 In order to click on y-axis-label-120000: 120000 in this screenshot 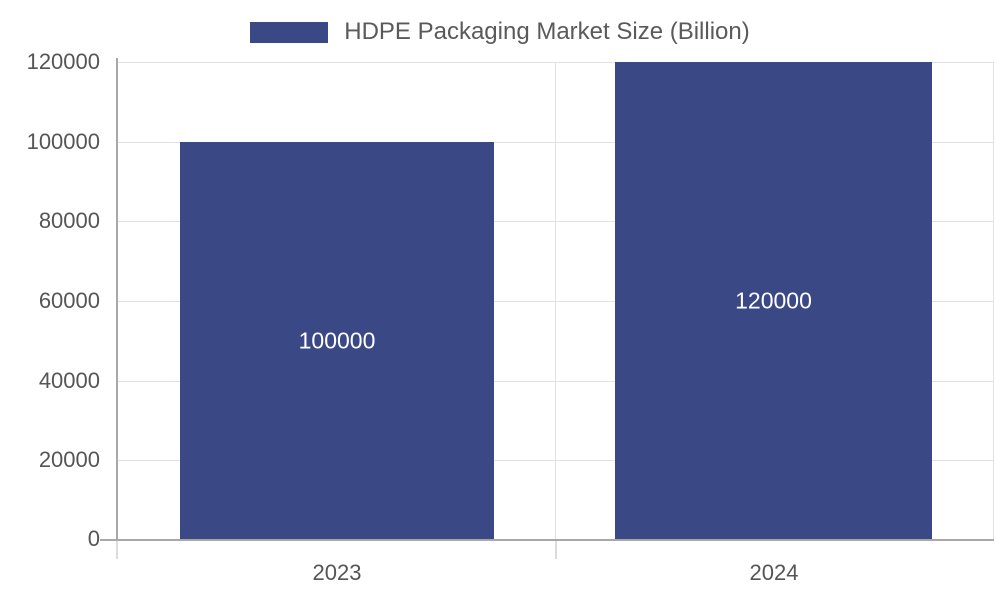, I will do `click(63, 61)`.